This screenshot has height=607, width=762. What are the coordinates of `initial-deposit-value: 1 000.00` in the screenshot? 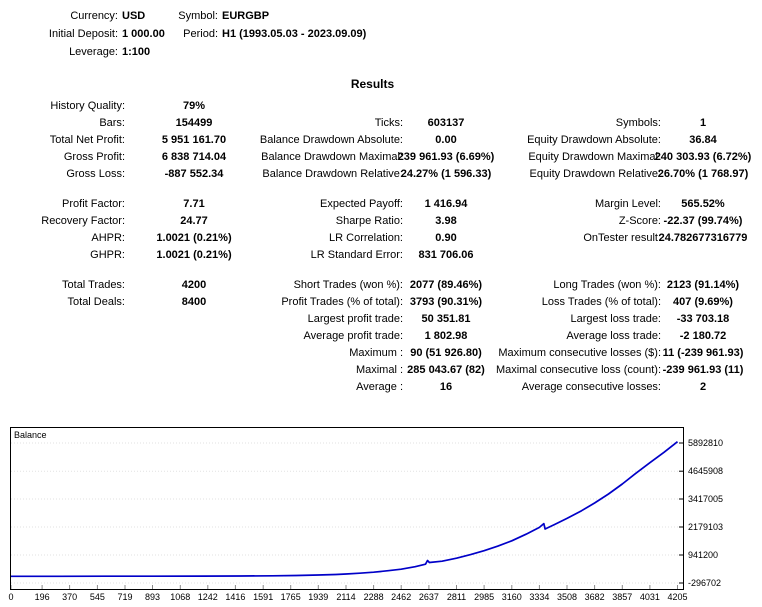 It's located at (143, 34).